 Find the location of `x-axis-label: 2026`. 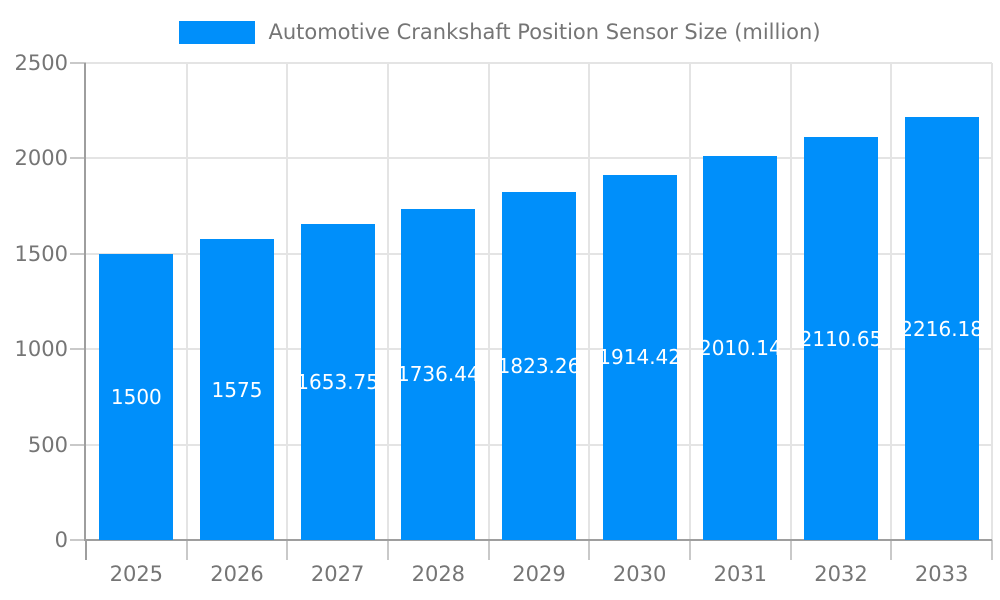

x-axis-label: 2026 is located at coordinates (237, 574).